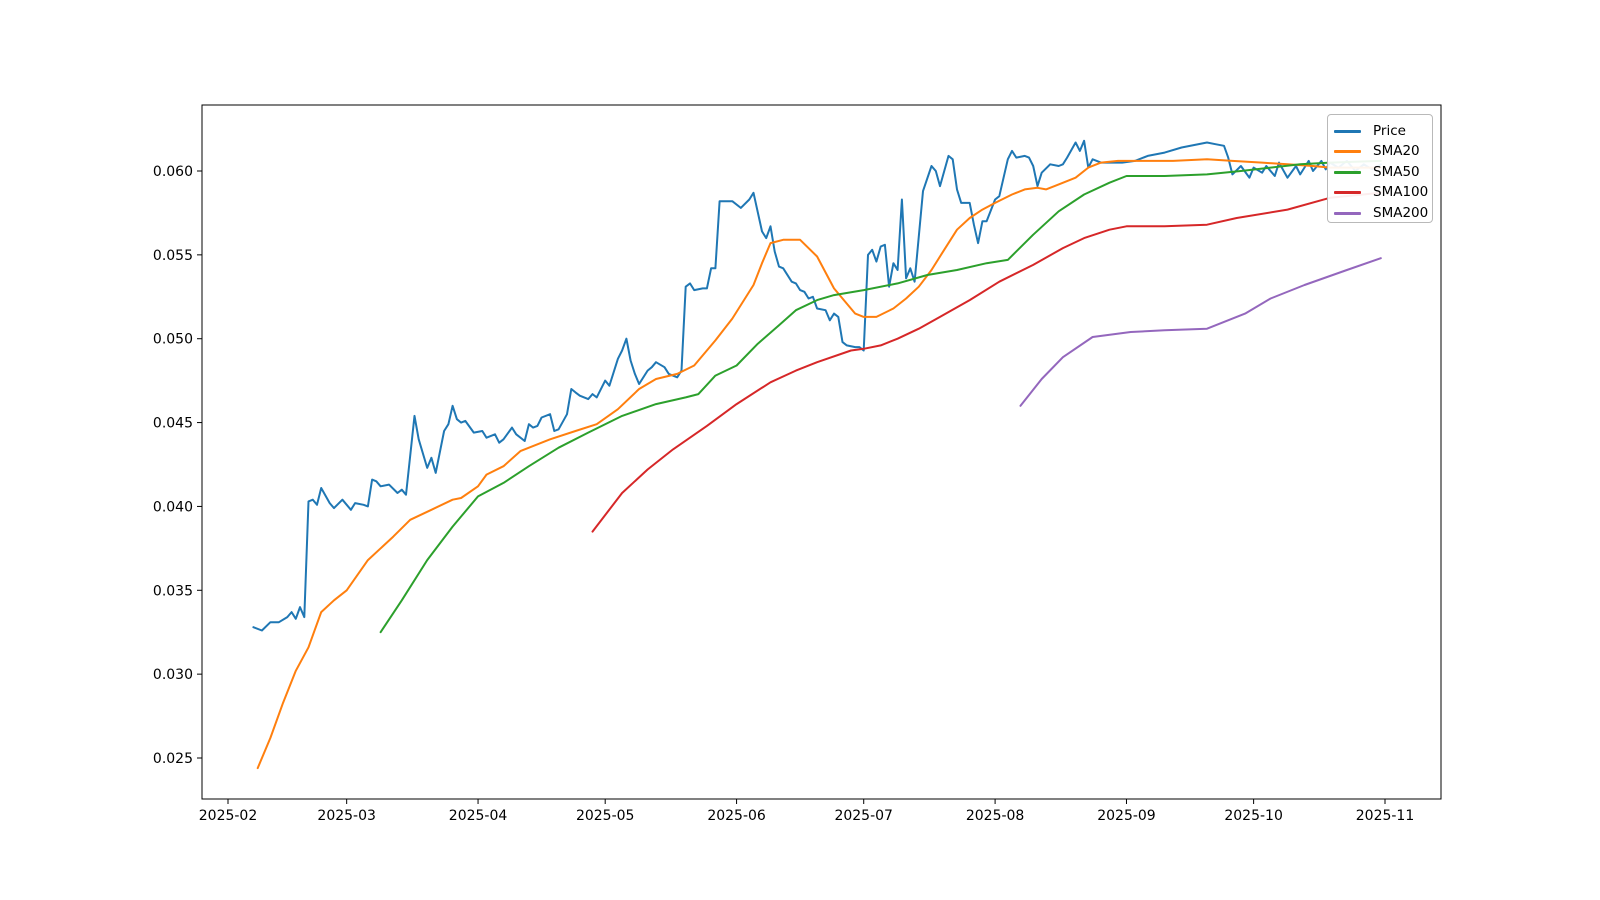  I want to click on y-tick-label: 0.050, so click(173, 340).